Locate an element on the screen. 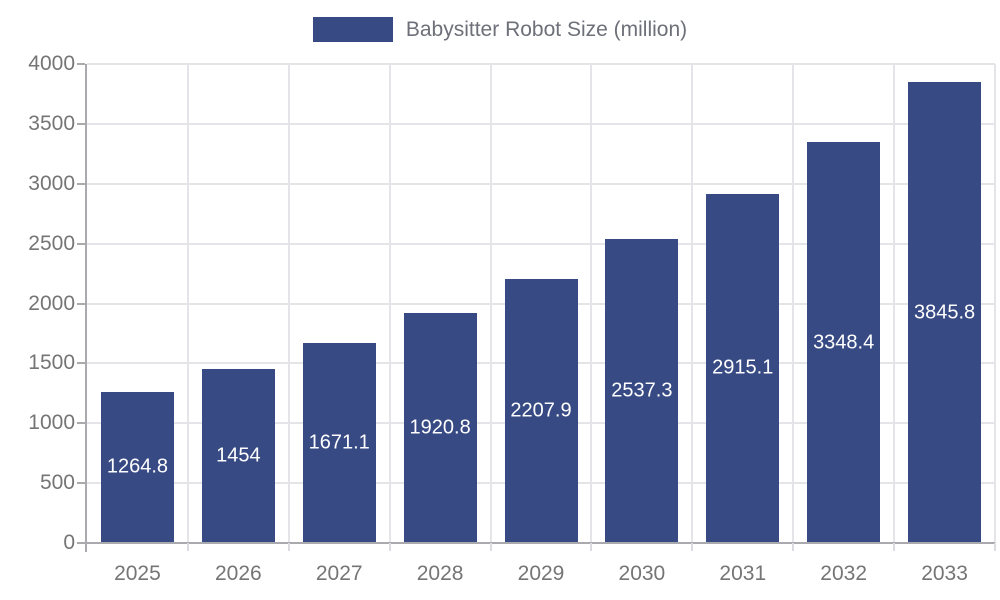 This screenshot has height=600, width=1000. bar-2025: 1264.8 is located at coordinates (137, 467).